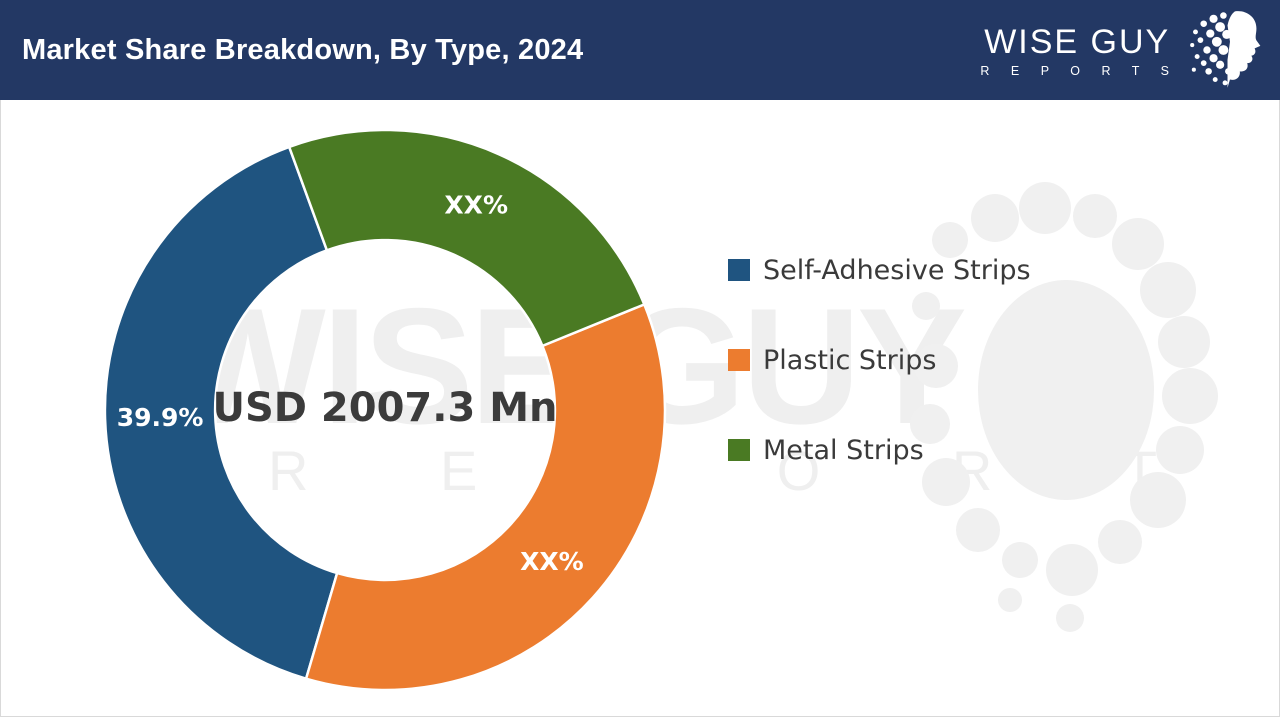 This screenshot has width=1280, height=720. I want to click on legend-item-metal-strips: Metal Strips, so click(879, 450).